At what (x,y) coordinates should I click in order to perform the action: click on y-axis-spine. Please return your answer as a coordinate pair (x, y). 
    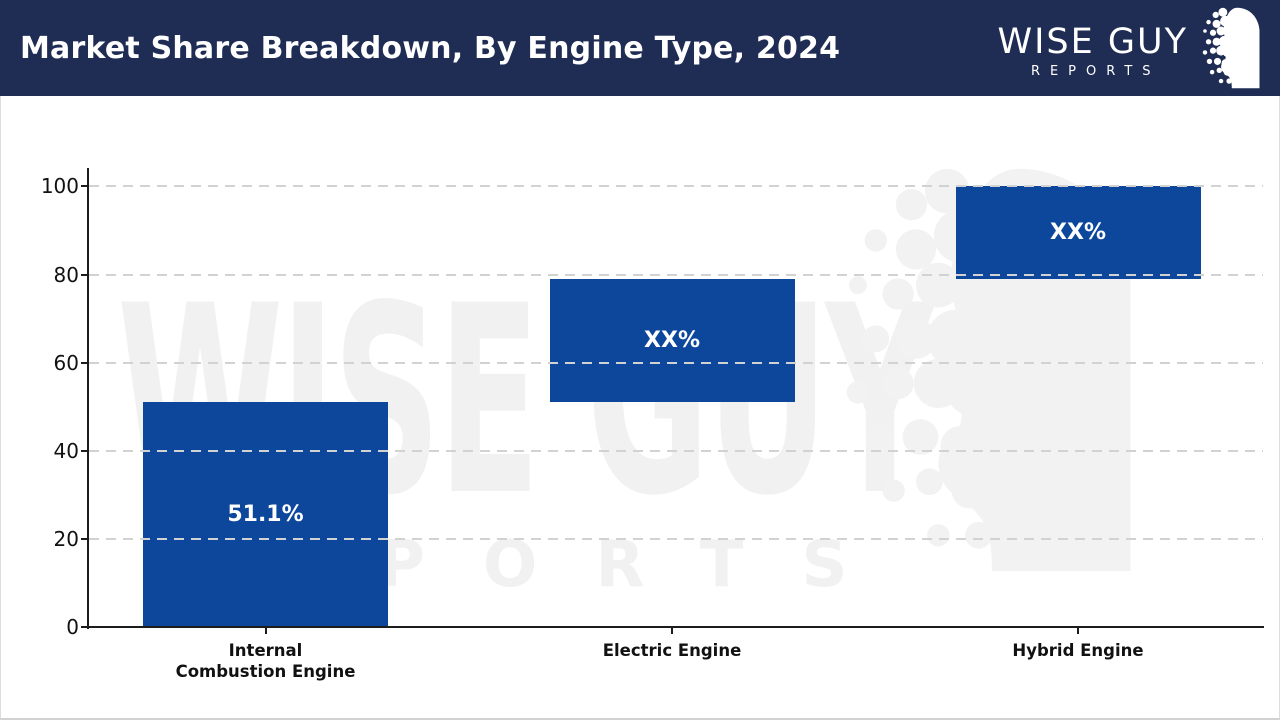
    Looking at the image, I should click on (88, 398).